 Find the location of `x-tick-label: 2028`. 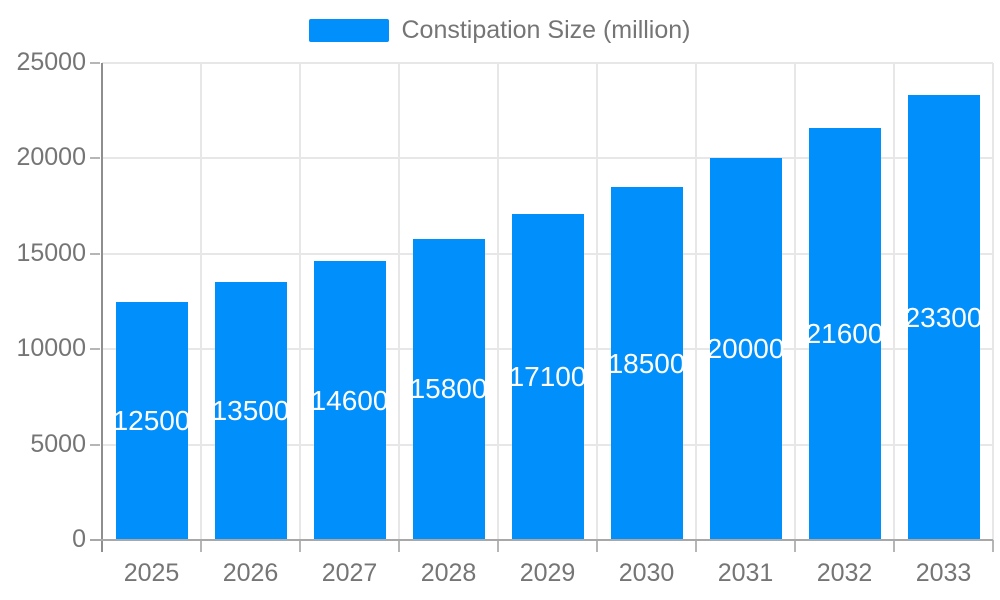

x-tick-label: 2028 is located at coordinates (448, 573).